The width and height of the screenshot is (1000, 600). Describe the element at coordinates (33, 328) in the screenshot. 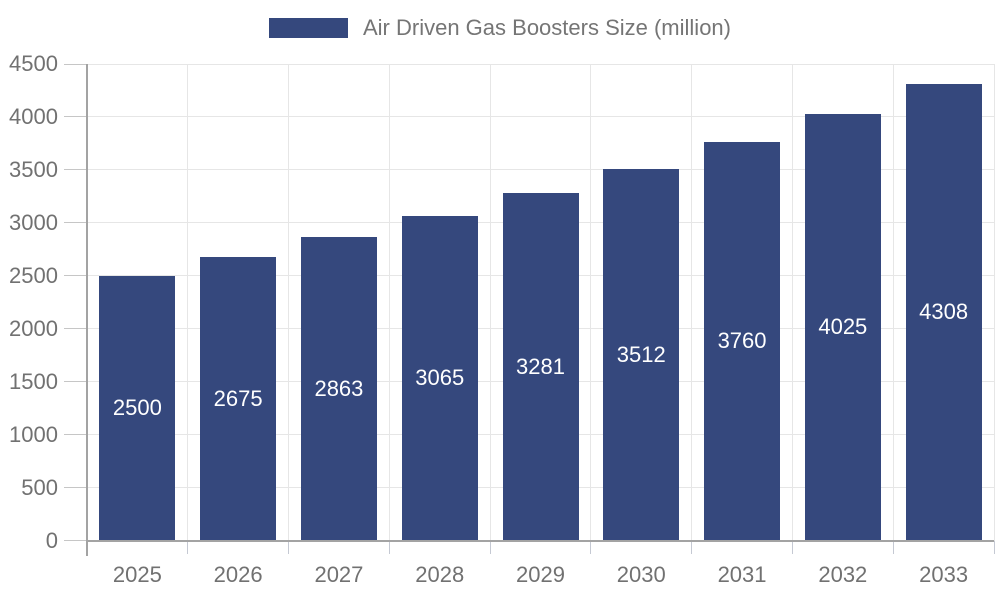

I see `y-axis-label: 2000` at that location.